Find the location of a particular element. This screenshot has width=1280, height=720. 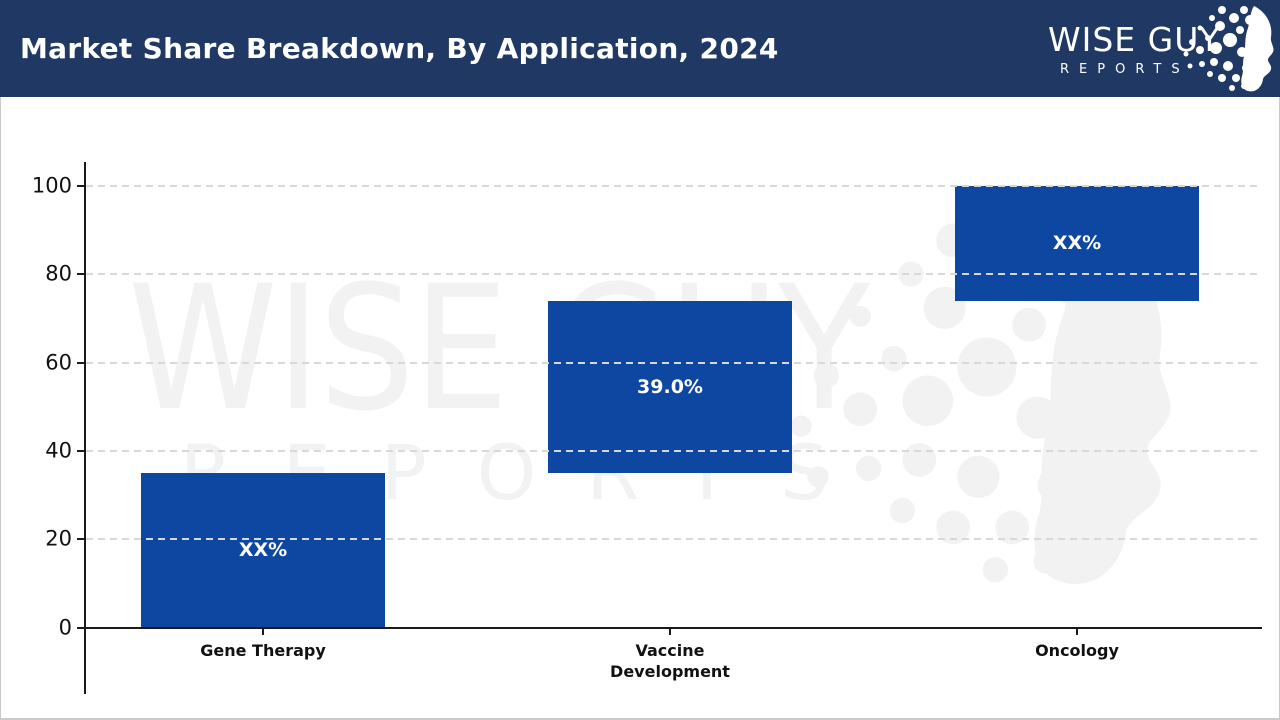

x-tick-vaccine-development is located at coordinates (670, 632).